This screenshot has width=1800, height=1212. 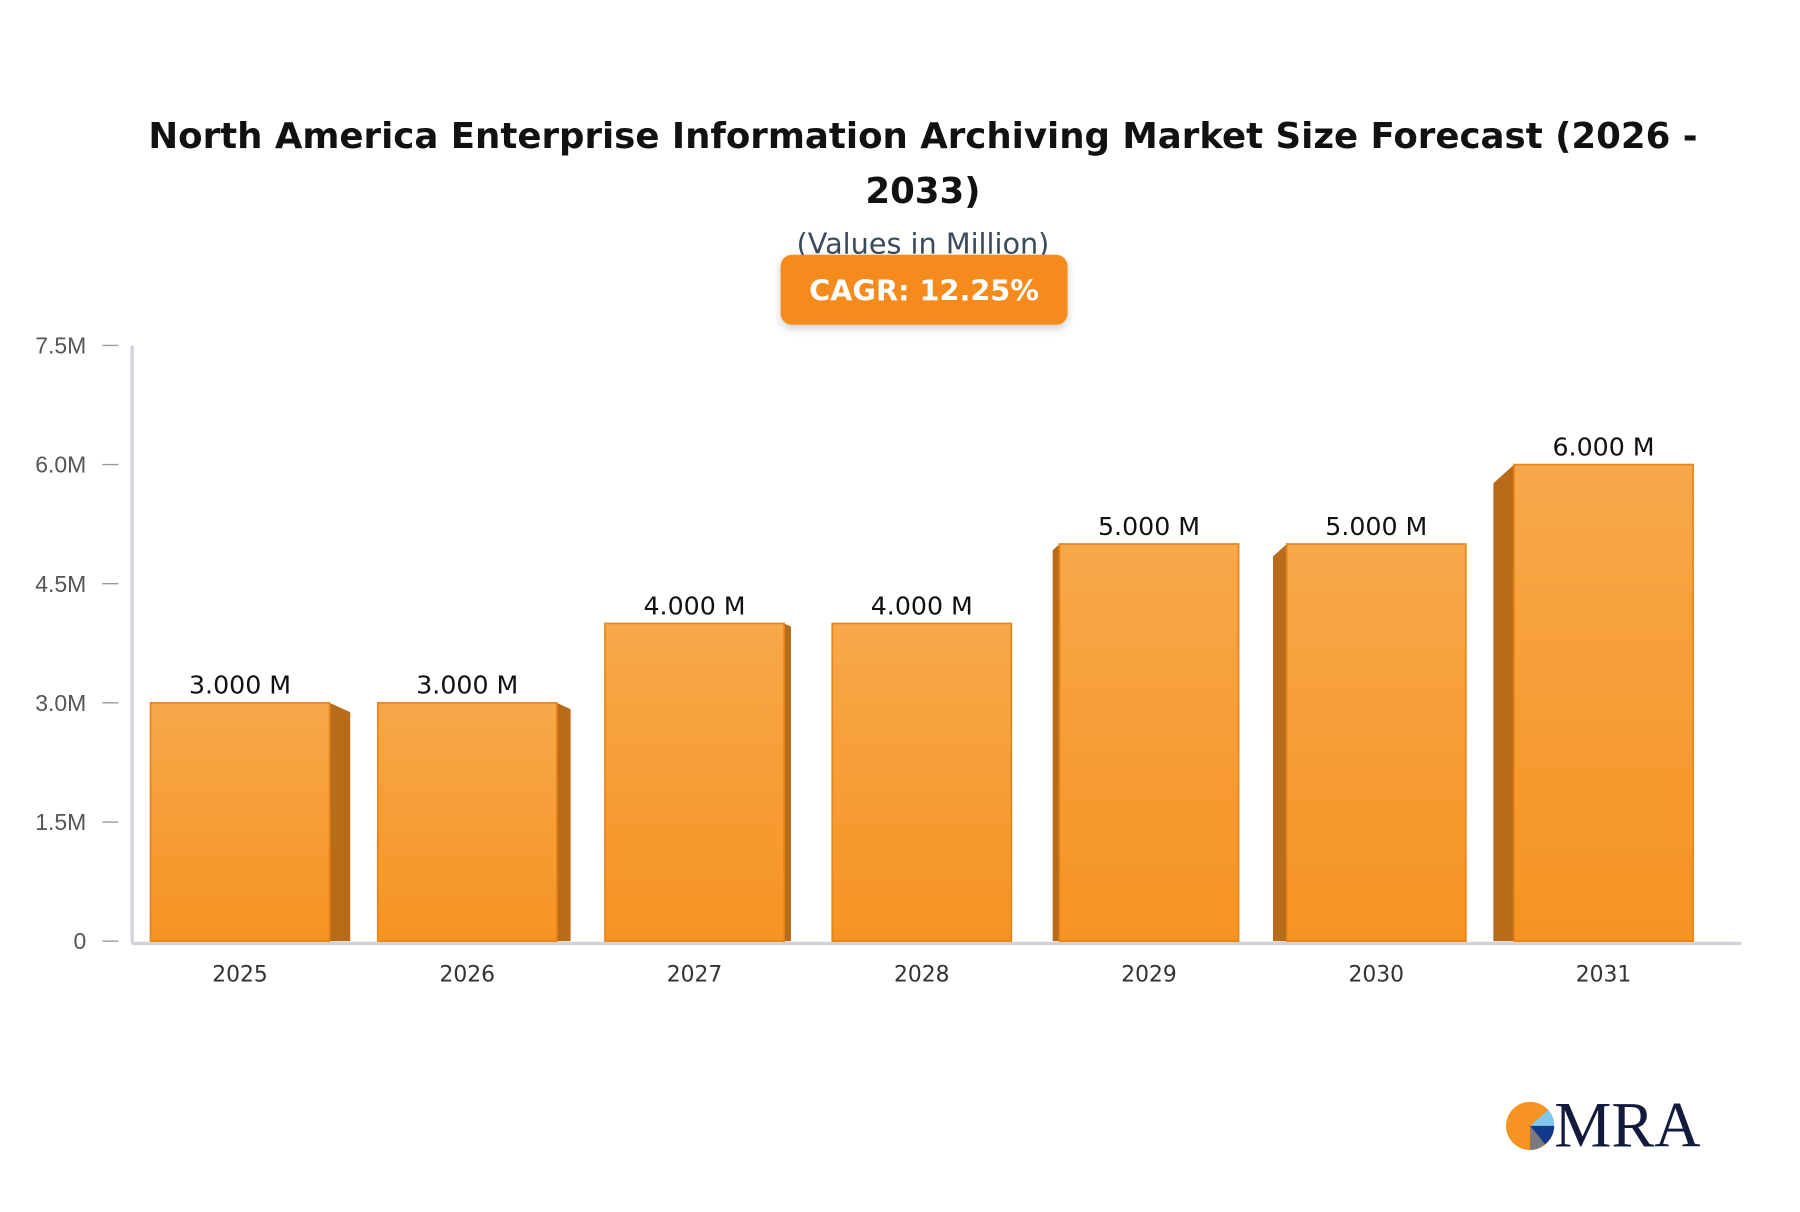 I want to click on x-tick-label: 2025, so click(x=239, y=974).